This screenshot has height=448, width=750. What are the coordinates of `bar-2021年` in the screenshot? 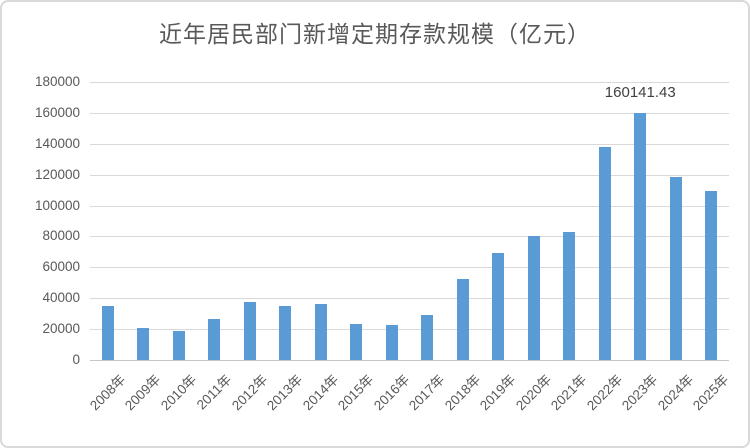 It's located at (569, 296).